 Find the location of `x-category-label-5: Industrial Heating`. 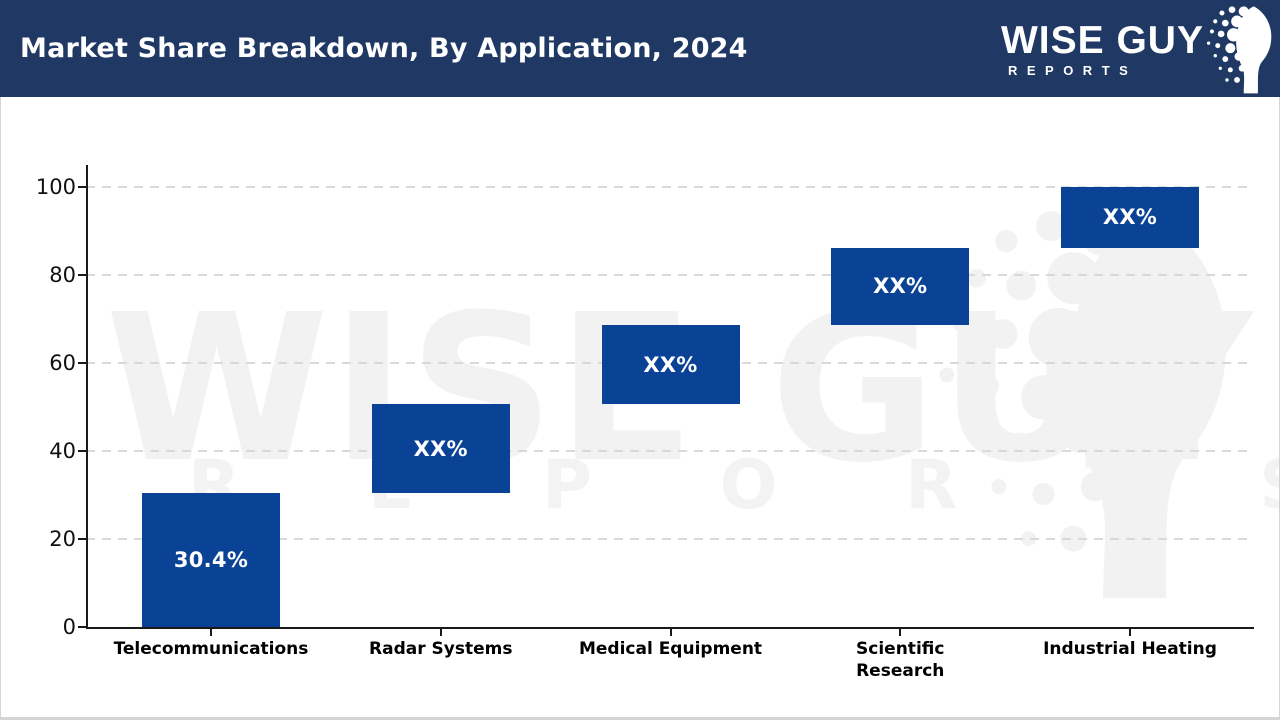

x-category-label-5: Industrial Heating is located at coordinates (1130, 649).